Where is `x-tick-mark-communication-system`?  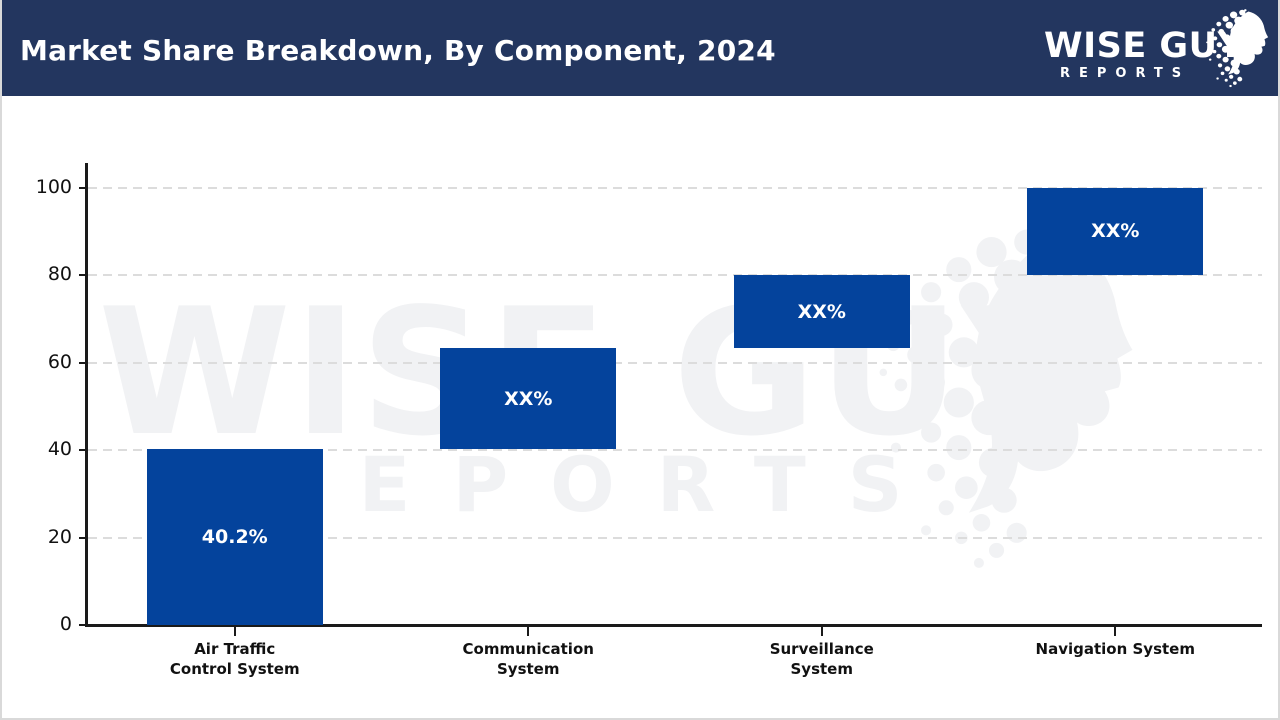
x-tick-mark-communication-system is located at coordinates (528, 631).